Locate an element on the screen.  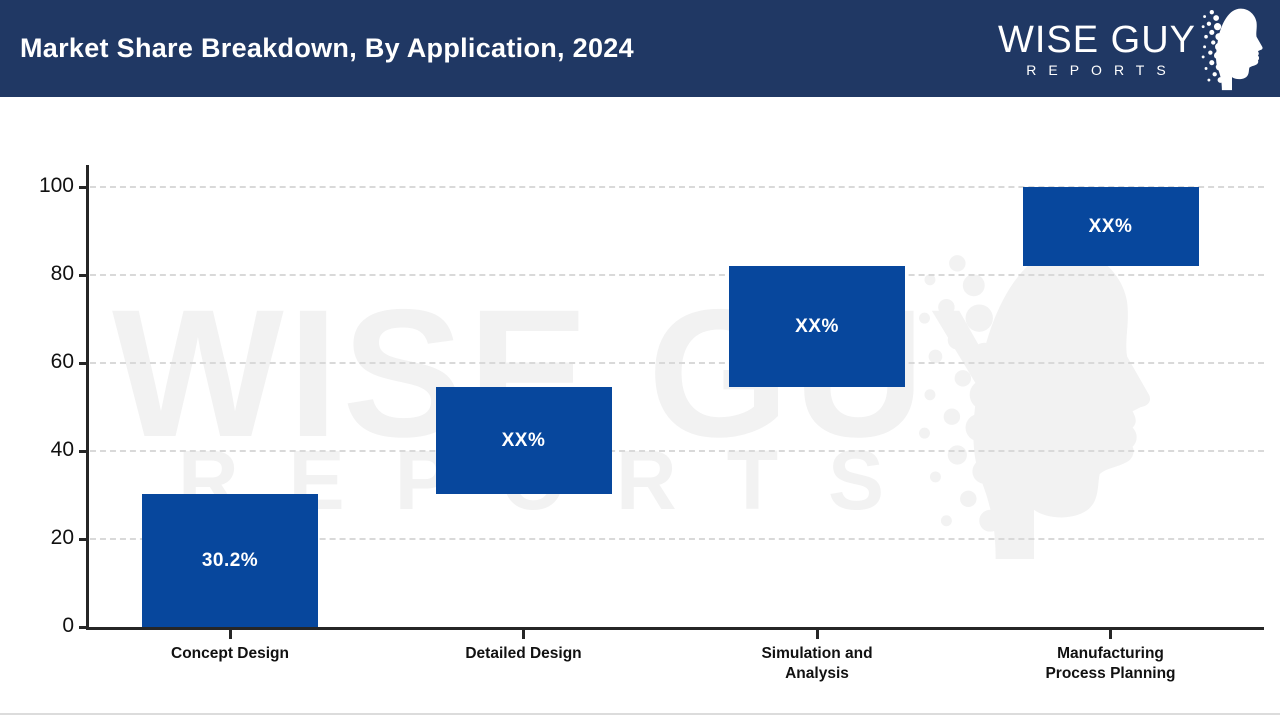
bar-value-label-4: XX% is located at coordinates (1110, 226).